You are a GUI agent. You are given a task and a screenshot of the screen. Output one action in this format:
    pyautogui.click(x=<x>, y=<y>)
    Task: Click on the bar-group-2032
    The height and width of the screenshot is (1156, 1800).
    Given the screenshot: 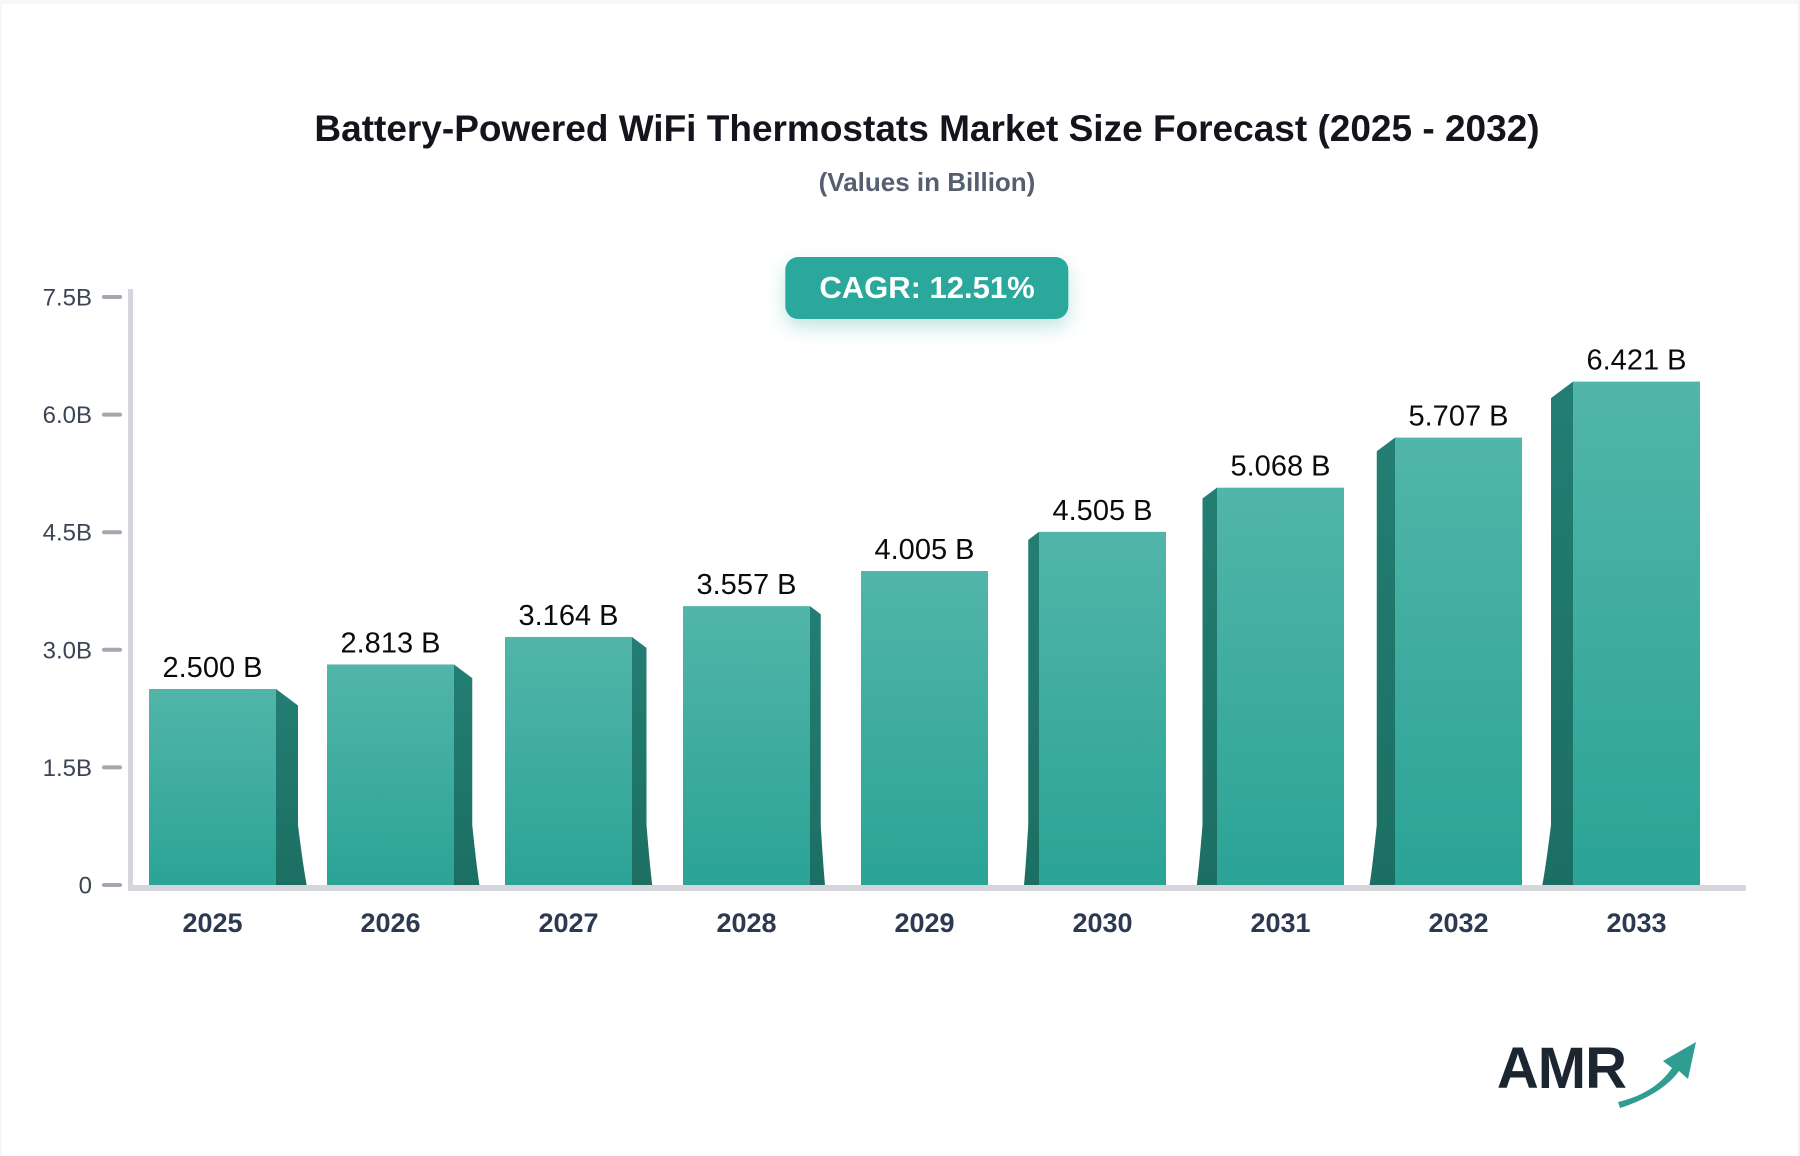 What is the action you would take?
    pyautogui.click(x=1445, y=664)
    